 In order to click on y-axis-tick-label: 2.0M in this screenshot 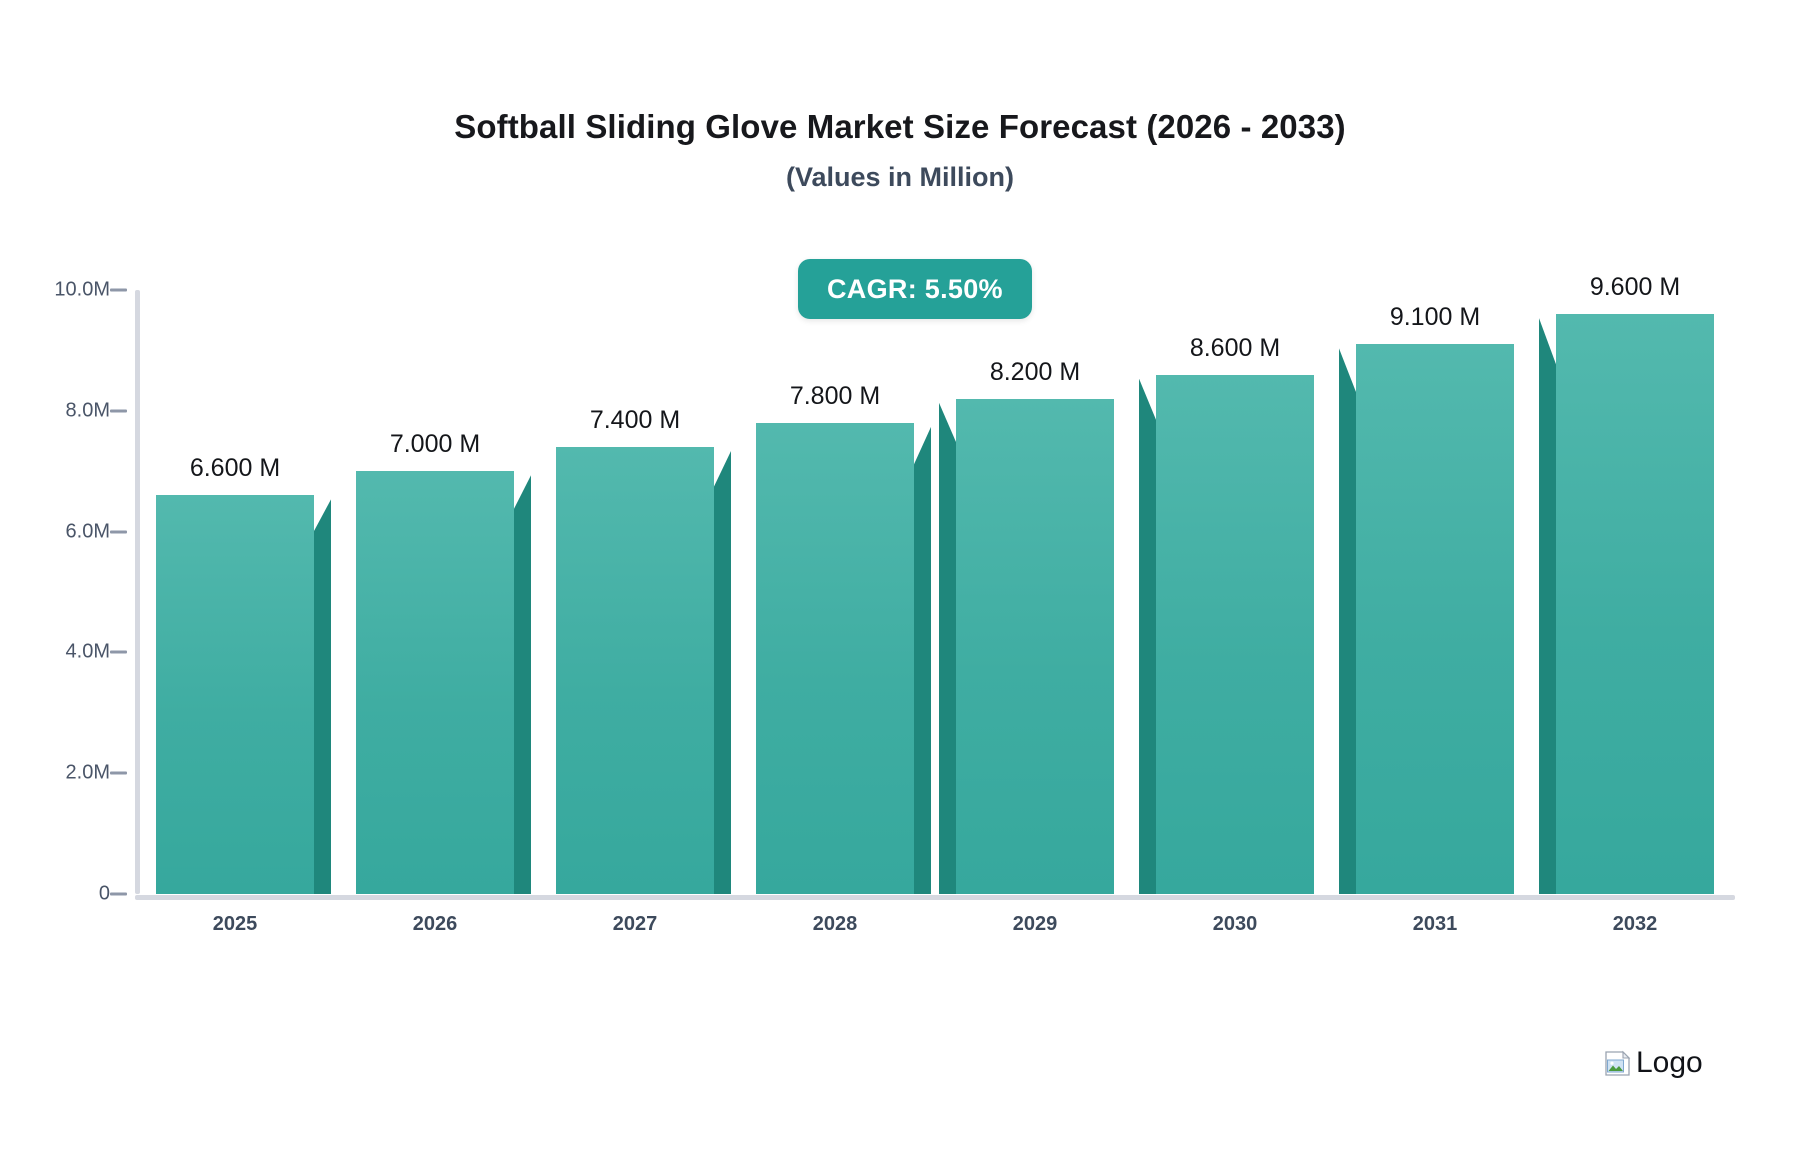, I will do `click(87, 772)`.